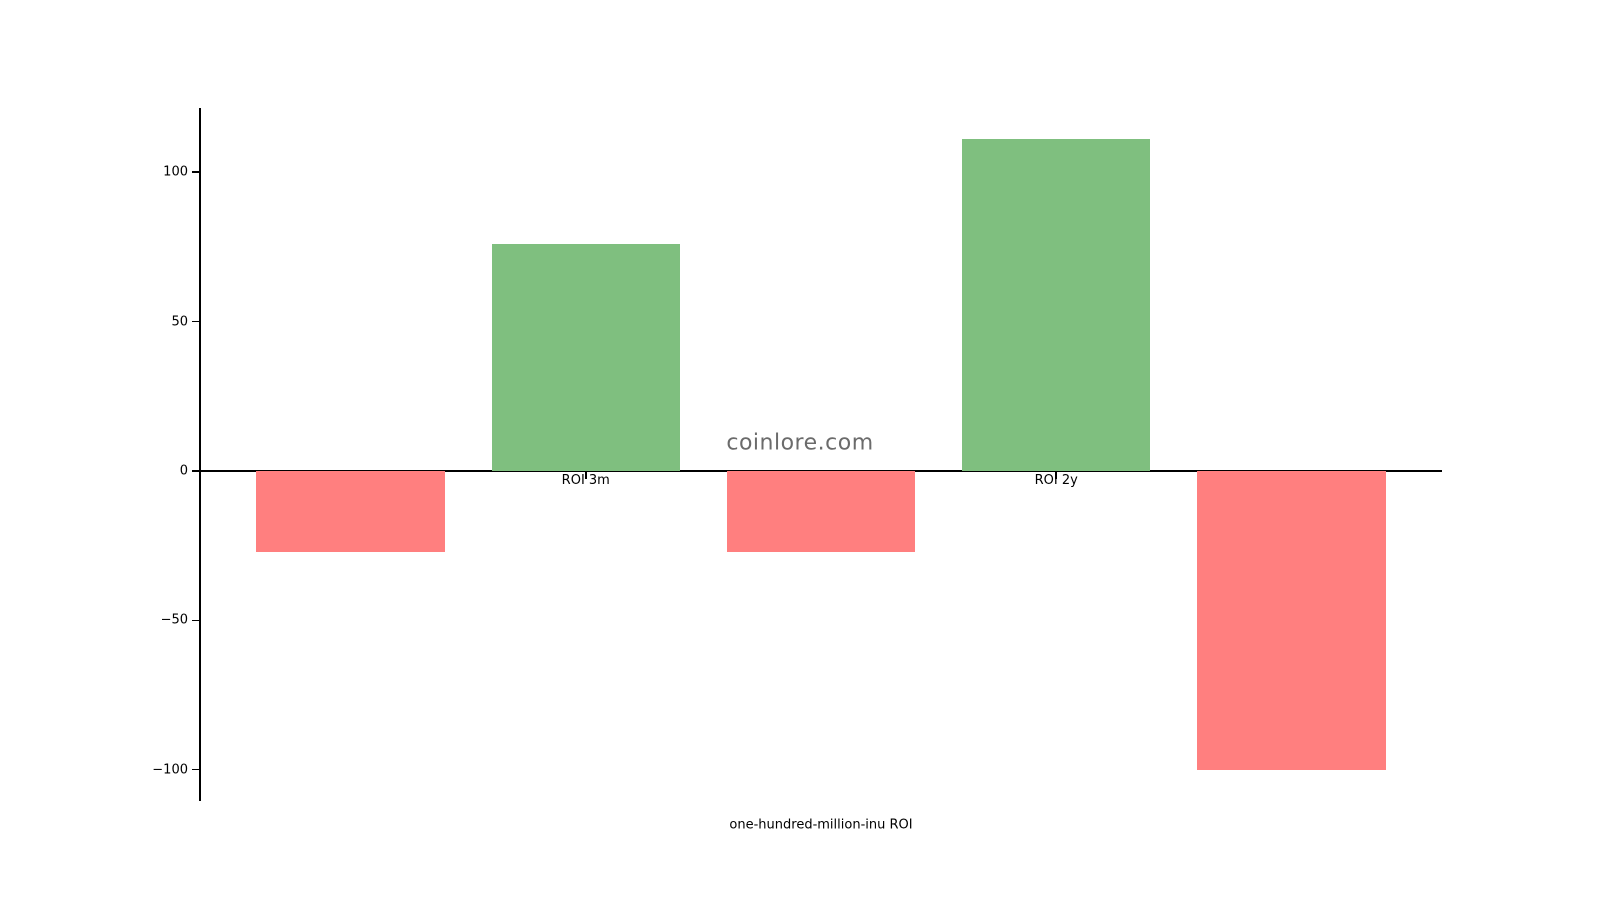  What do you see at coordinates (1056, 480) in the screenshot?
I see `x-tick-label: ROI 2y` at bounding box center [1056, 480].